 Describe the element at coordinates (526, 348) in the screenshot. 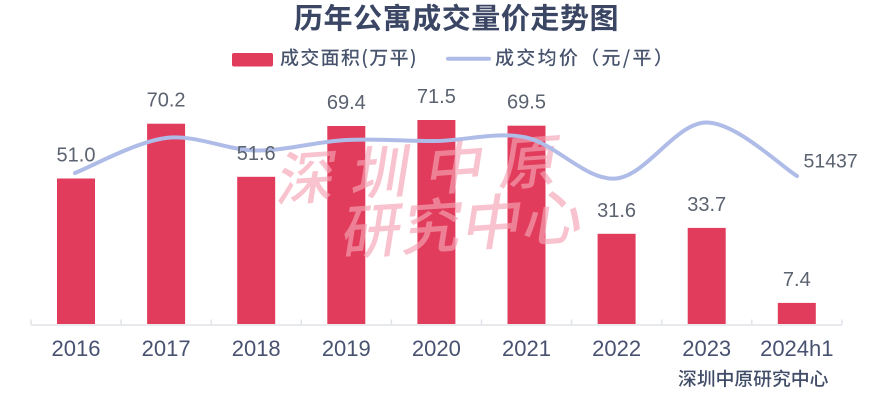

I see `svg-text: 2021` at that location.